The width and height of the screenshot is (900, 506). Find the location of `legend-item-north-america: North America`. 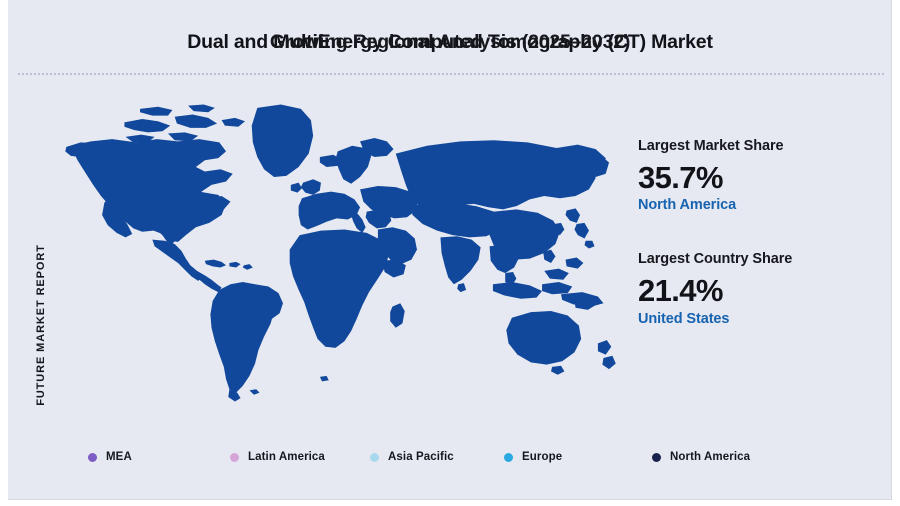

legend-item-north-america: North America is located at coordinates (701, 457).